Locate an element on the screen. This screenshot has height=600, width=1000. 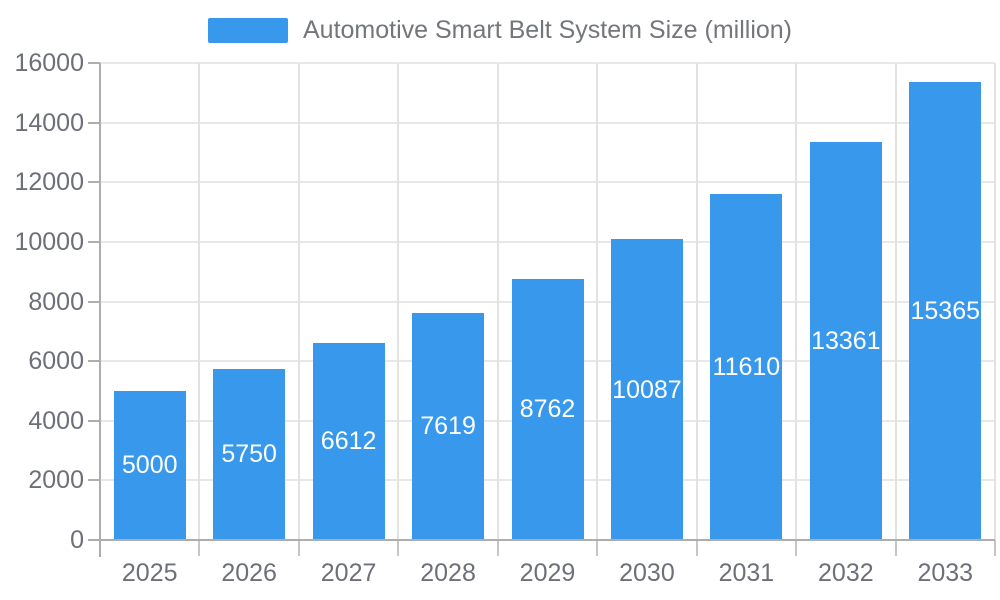
bar-value-label: 5750 is located at coordinates (249, 454).